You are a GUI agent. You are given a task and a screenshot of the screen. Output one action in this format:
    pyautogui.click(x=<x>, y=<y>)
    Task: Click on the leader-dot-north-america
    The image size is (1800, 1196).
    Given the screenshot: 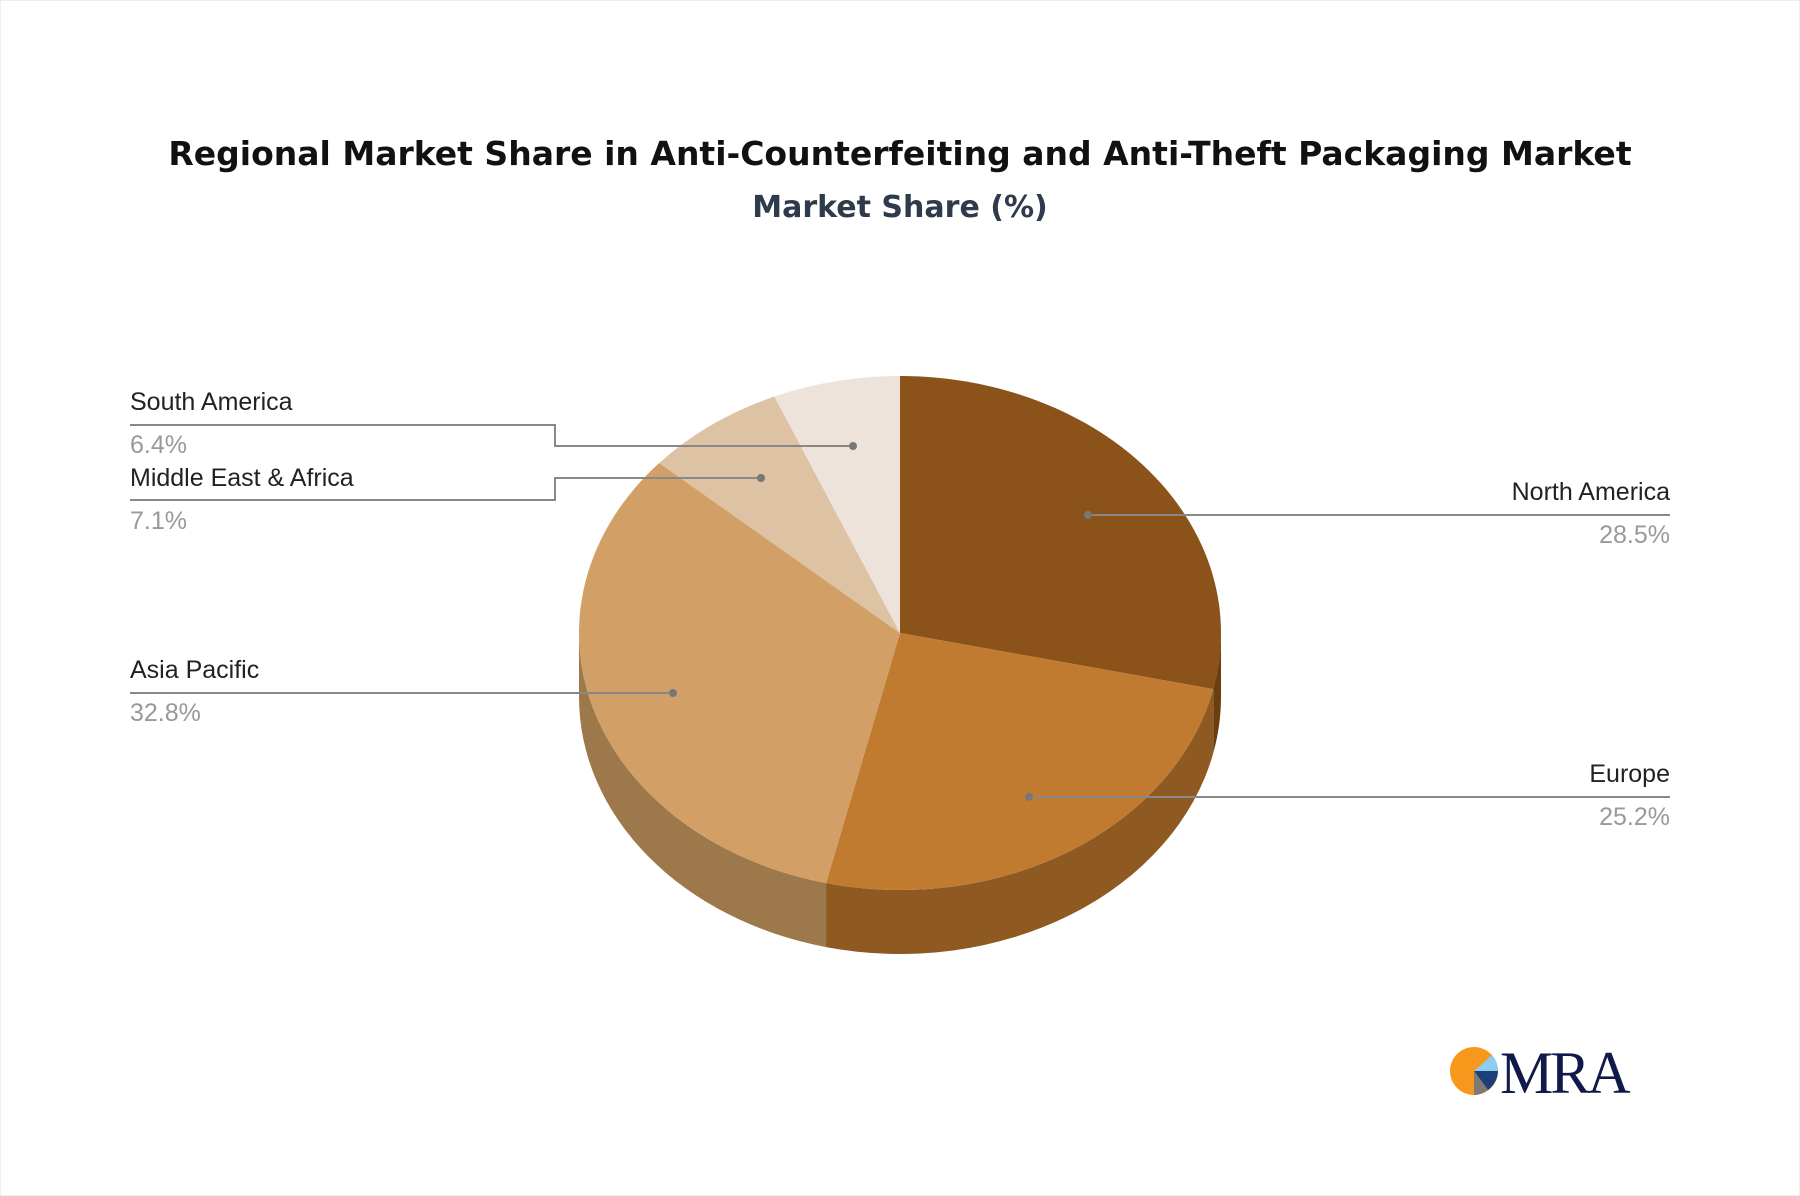 What is the action you would take?
    pyautogui.click(x=1088, y=515)
    